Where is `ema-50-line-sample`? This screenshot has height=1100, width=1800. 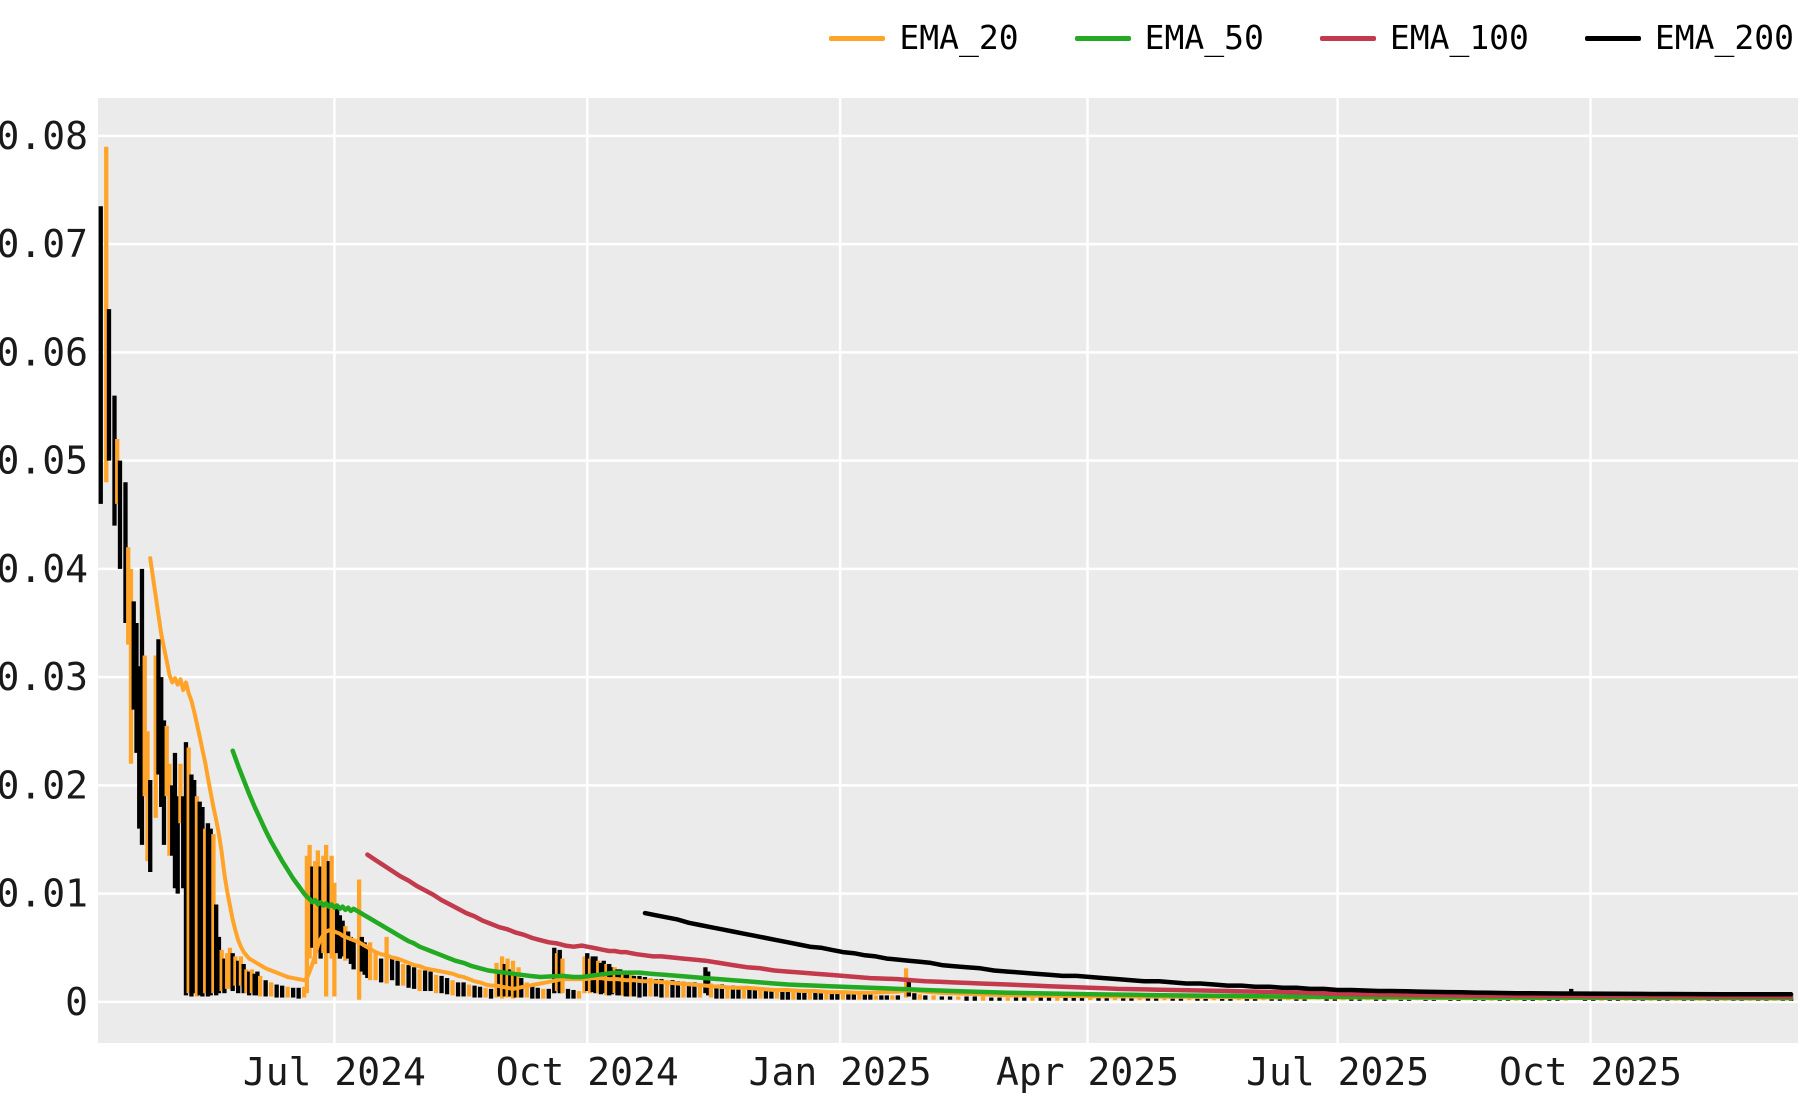
ema-50-line-sample is located at coordinates (1102, 38).